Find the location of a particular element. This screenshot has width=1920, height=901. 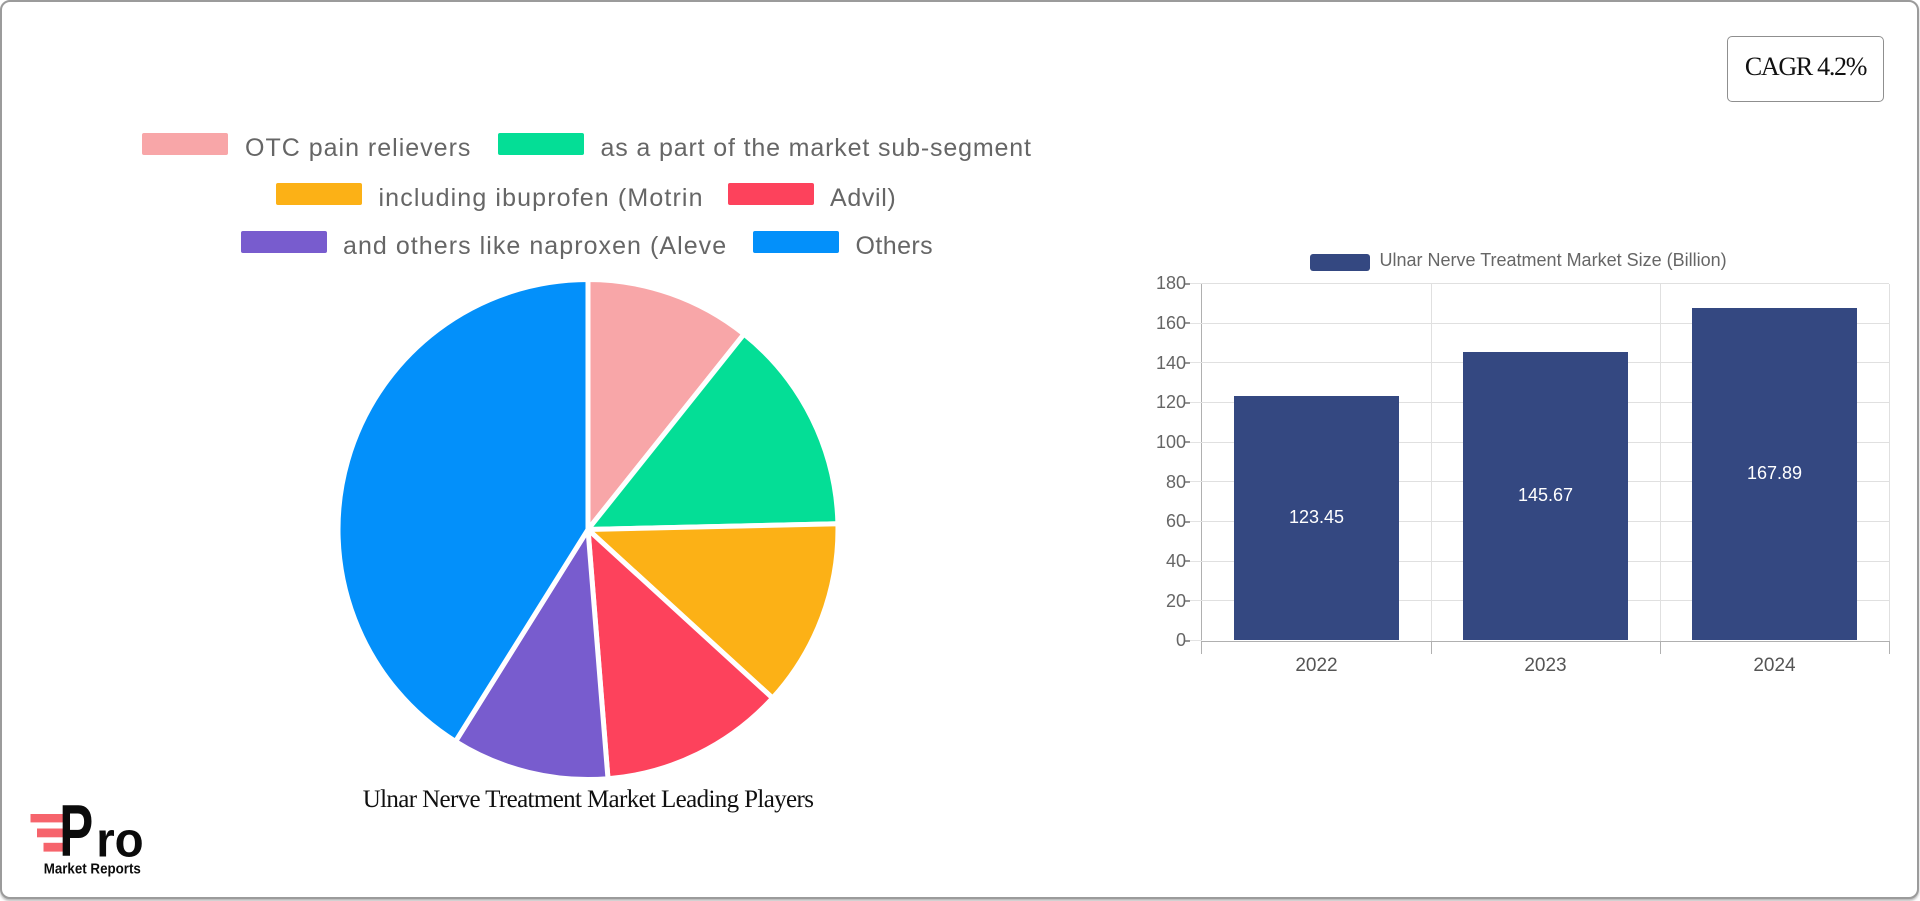

svg-text: Market Reports is located at coordinates (92, 868).